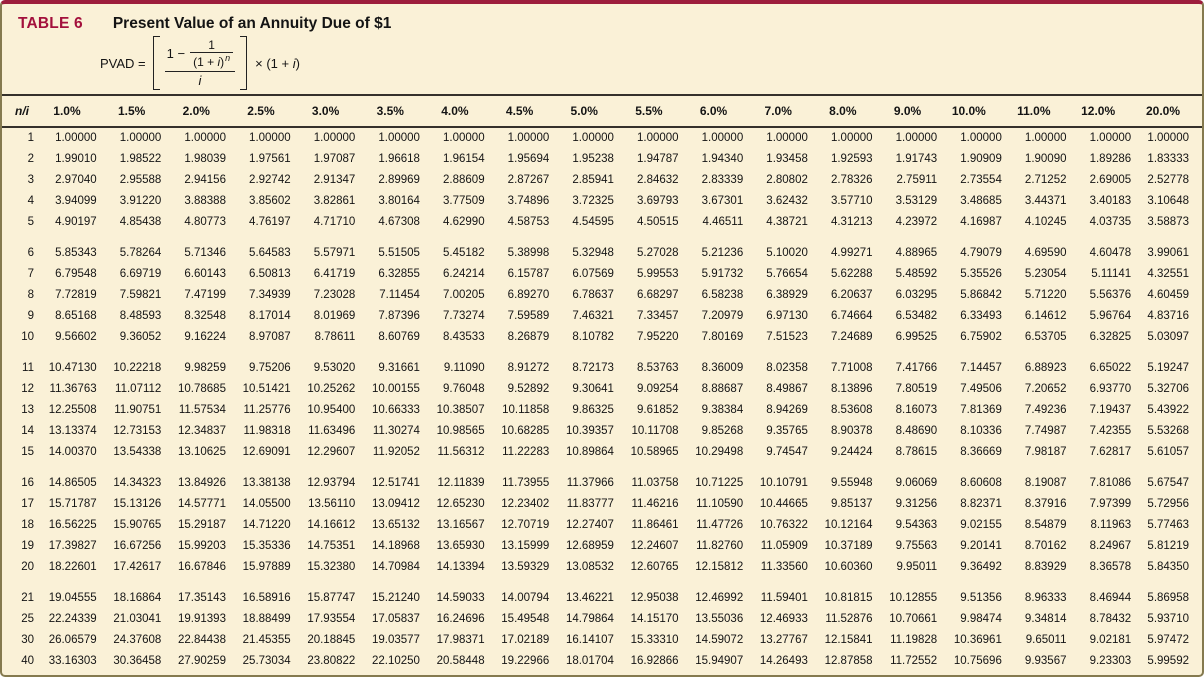 The width and height of the screenshot is (1204, 677). What do you see at coordinates (270, 295) in the screenshot?
I see `table-cell: 7.34939` at bounding box center [270, 295].